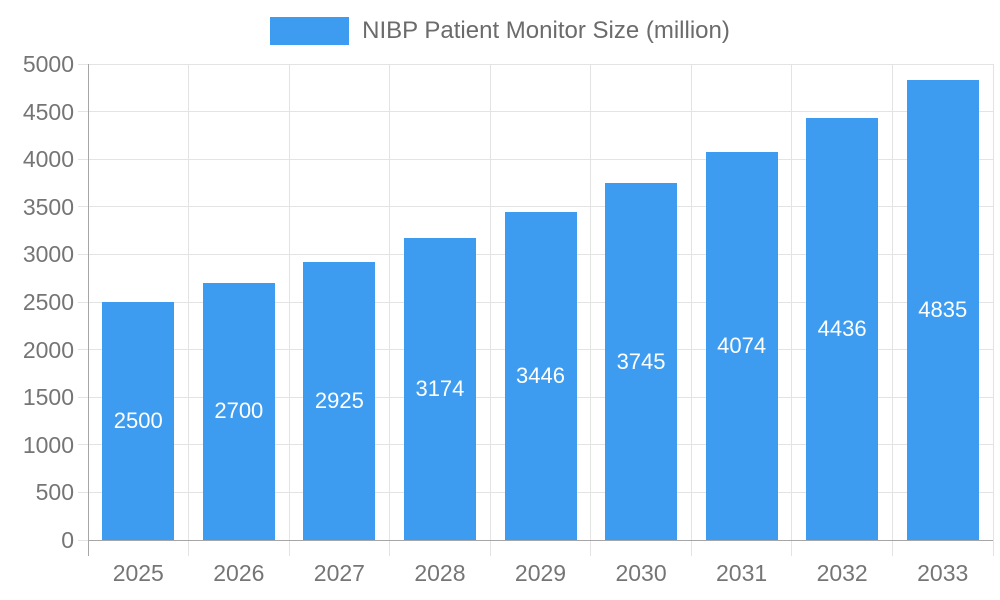 This screenshot has width=1000, height=600. I want to click on x-axis-line, so click(540, 540).